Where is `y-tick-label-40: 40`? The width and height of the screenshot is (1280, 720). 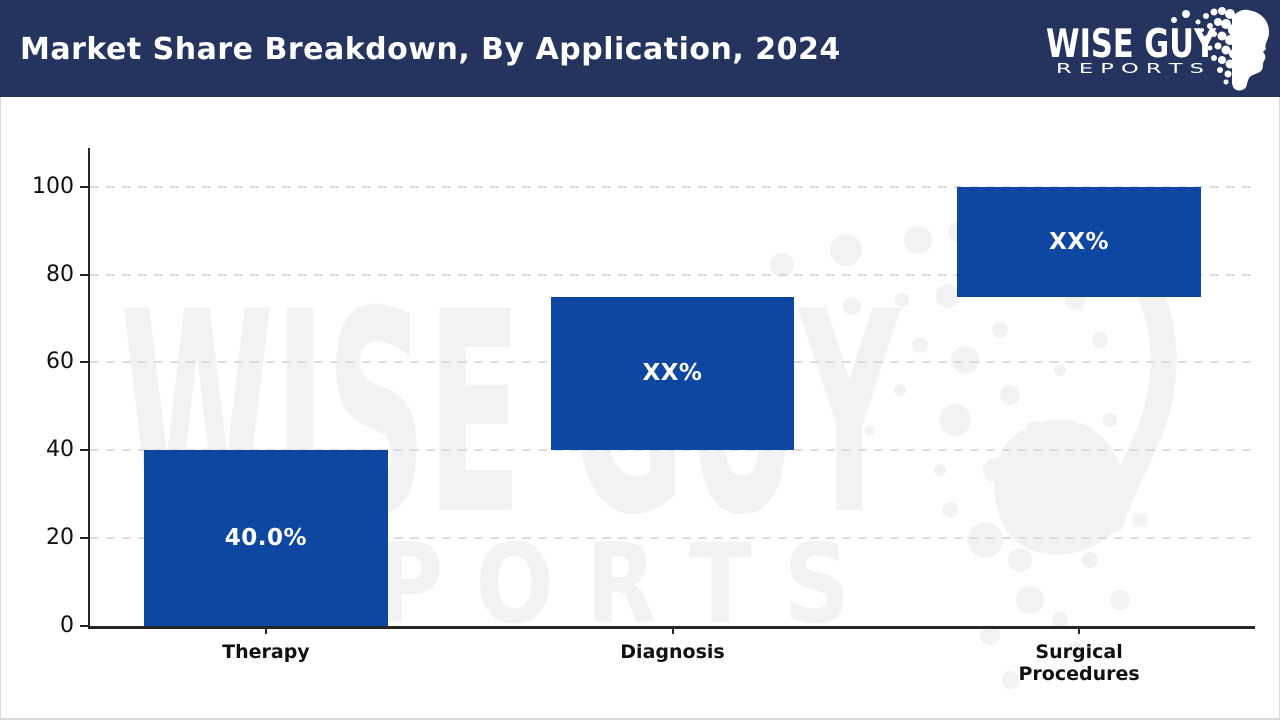 y-tick-label-40: 40 is located at coordinates (60, 450).